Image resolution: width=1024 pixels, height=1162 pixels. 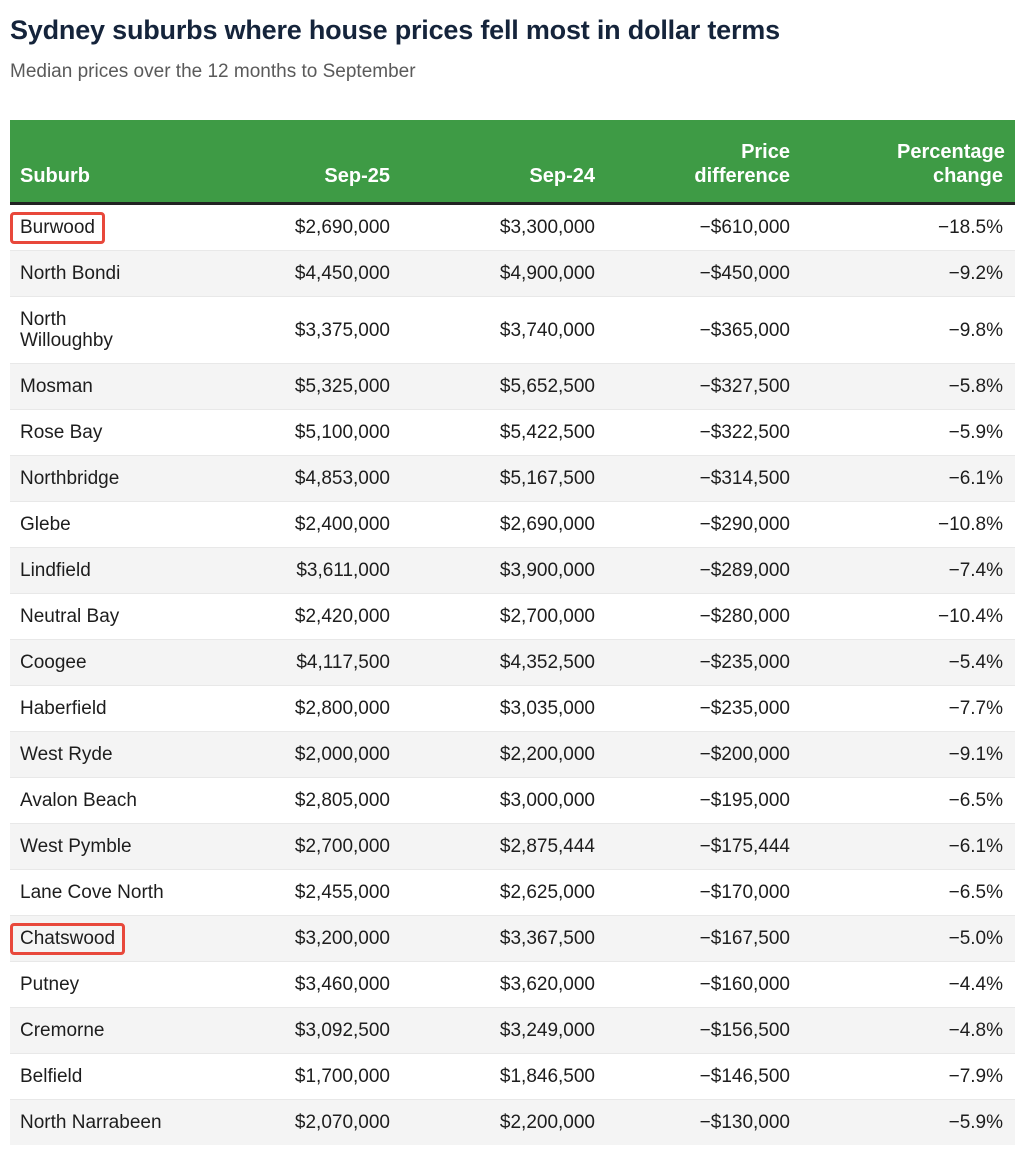 I want to click on percentage-change-value: −5.0%, so click(x=975, y=938).